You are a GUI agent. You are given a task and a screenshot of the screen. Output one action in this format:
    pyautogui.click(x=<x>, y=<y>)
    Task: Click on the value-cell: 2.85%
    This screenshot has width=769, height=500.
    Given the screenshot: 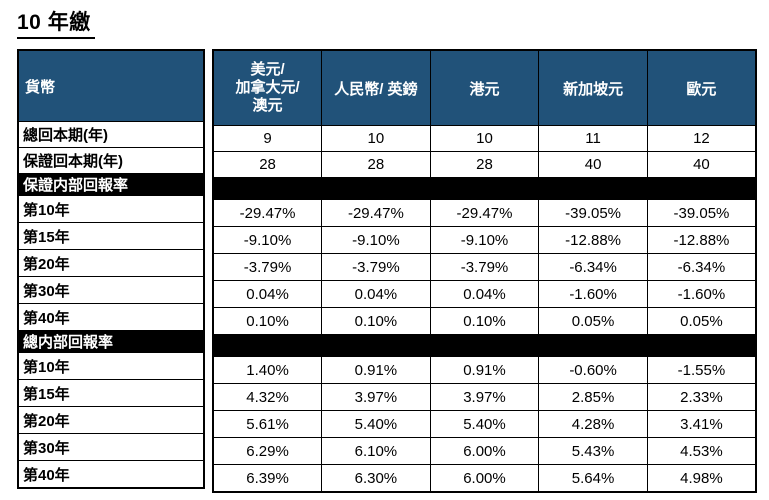 What is the action you would take?
    pyautogui.click(x=593, y=397)
    